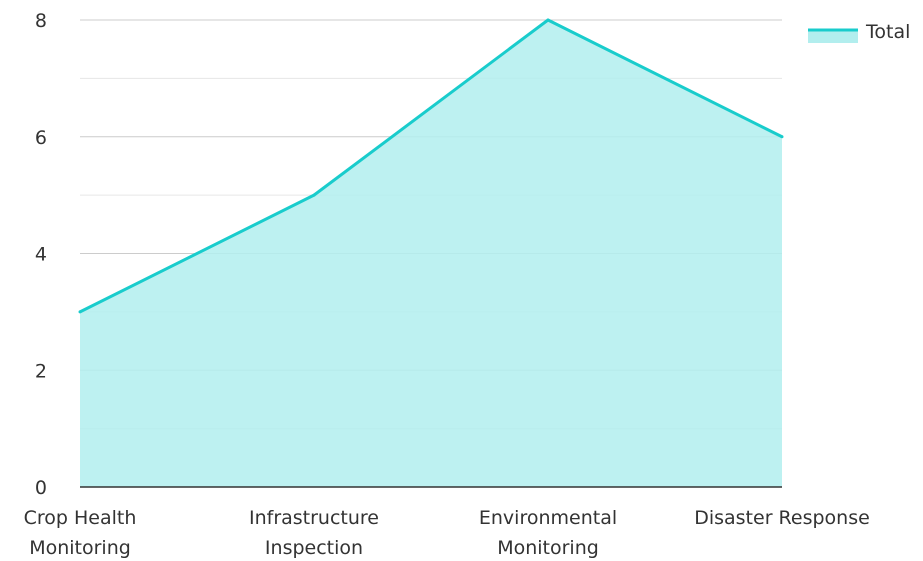 Image resolution: width=923 pixels, height=561 pixels. What do you see at coordinates (314, 533) in the screenshot?
I see `x-tick-label: Infrastructure Inspection` at bounding box center [314, 533].